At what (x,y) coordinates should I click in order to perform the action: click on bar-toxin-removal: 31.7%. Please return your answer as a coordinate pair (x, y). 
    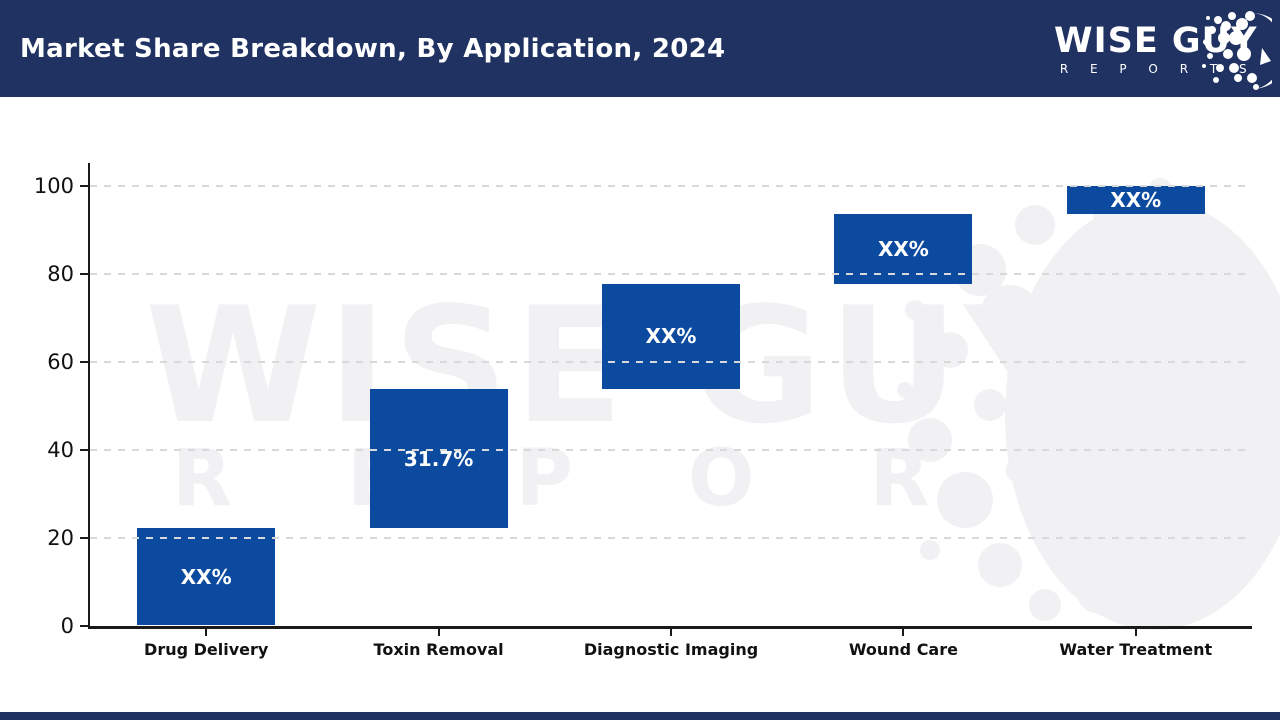
    Looking at the image, I should click on (438, 458).